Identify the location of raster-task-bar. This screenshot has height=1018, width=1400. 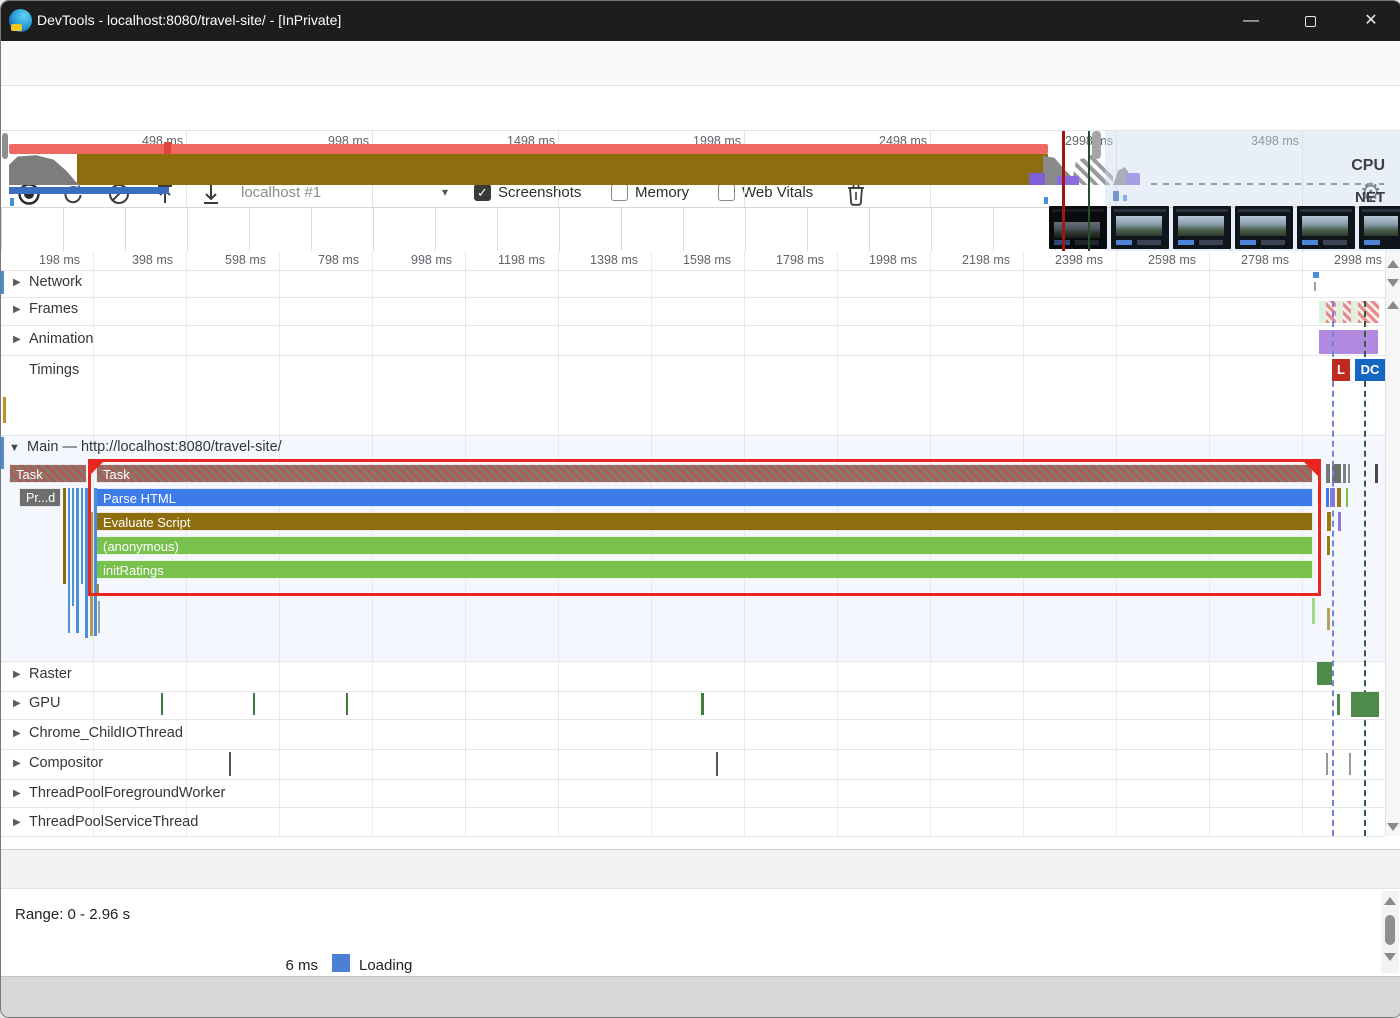
(1324, 673).